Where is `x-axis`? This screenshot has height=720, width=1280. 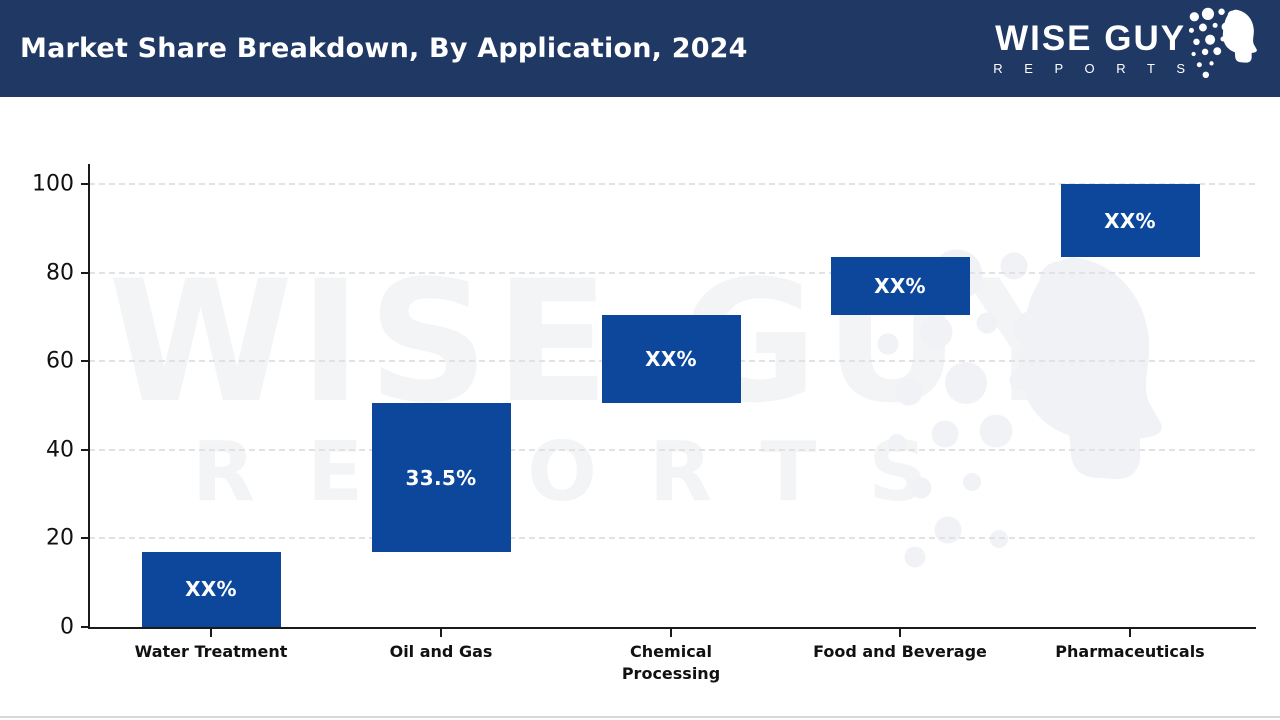 x-axis is located at coordinates (672, 628).